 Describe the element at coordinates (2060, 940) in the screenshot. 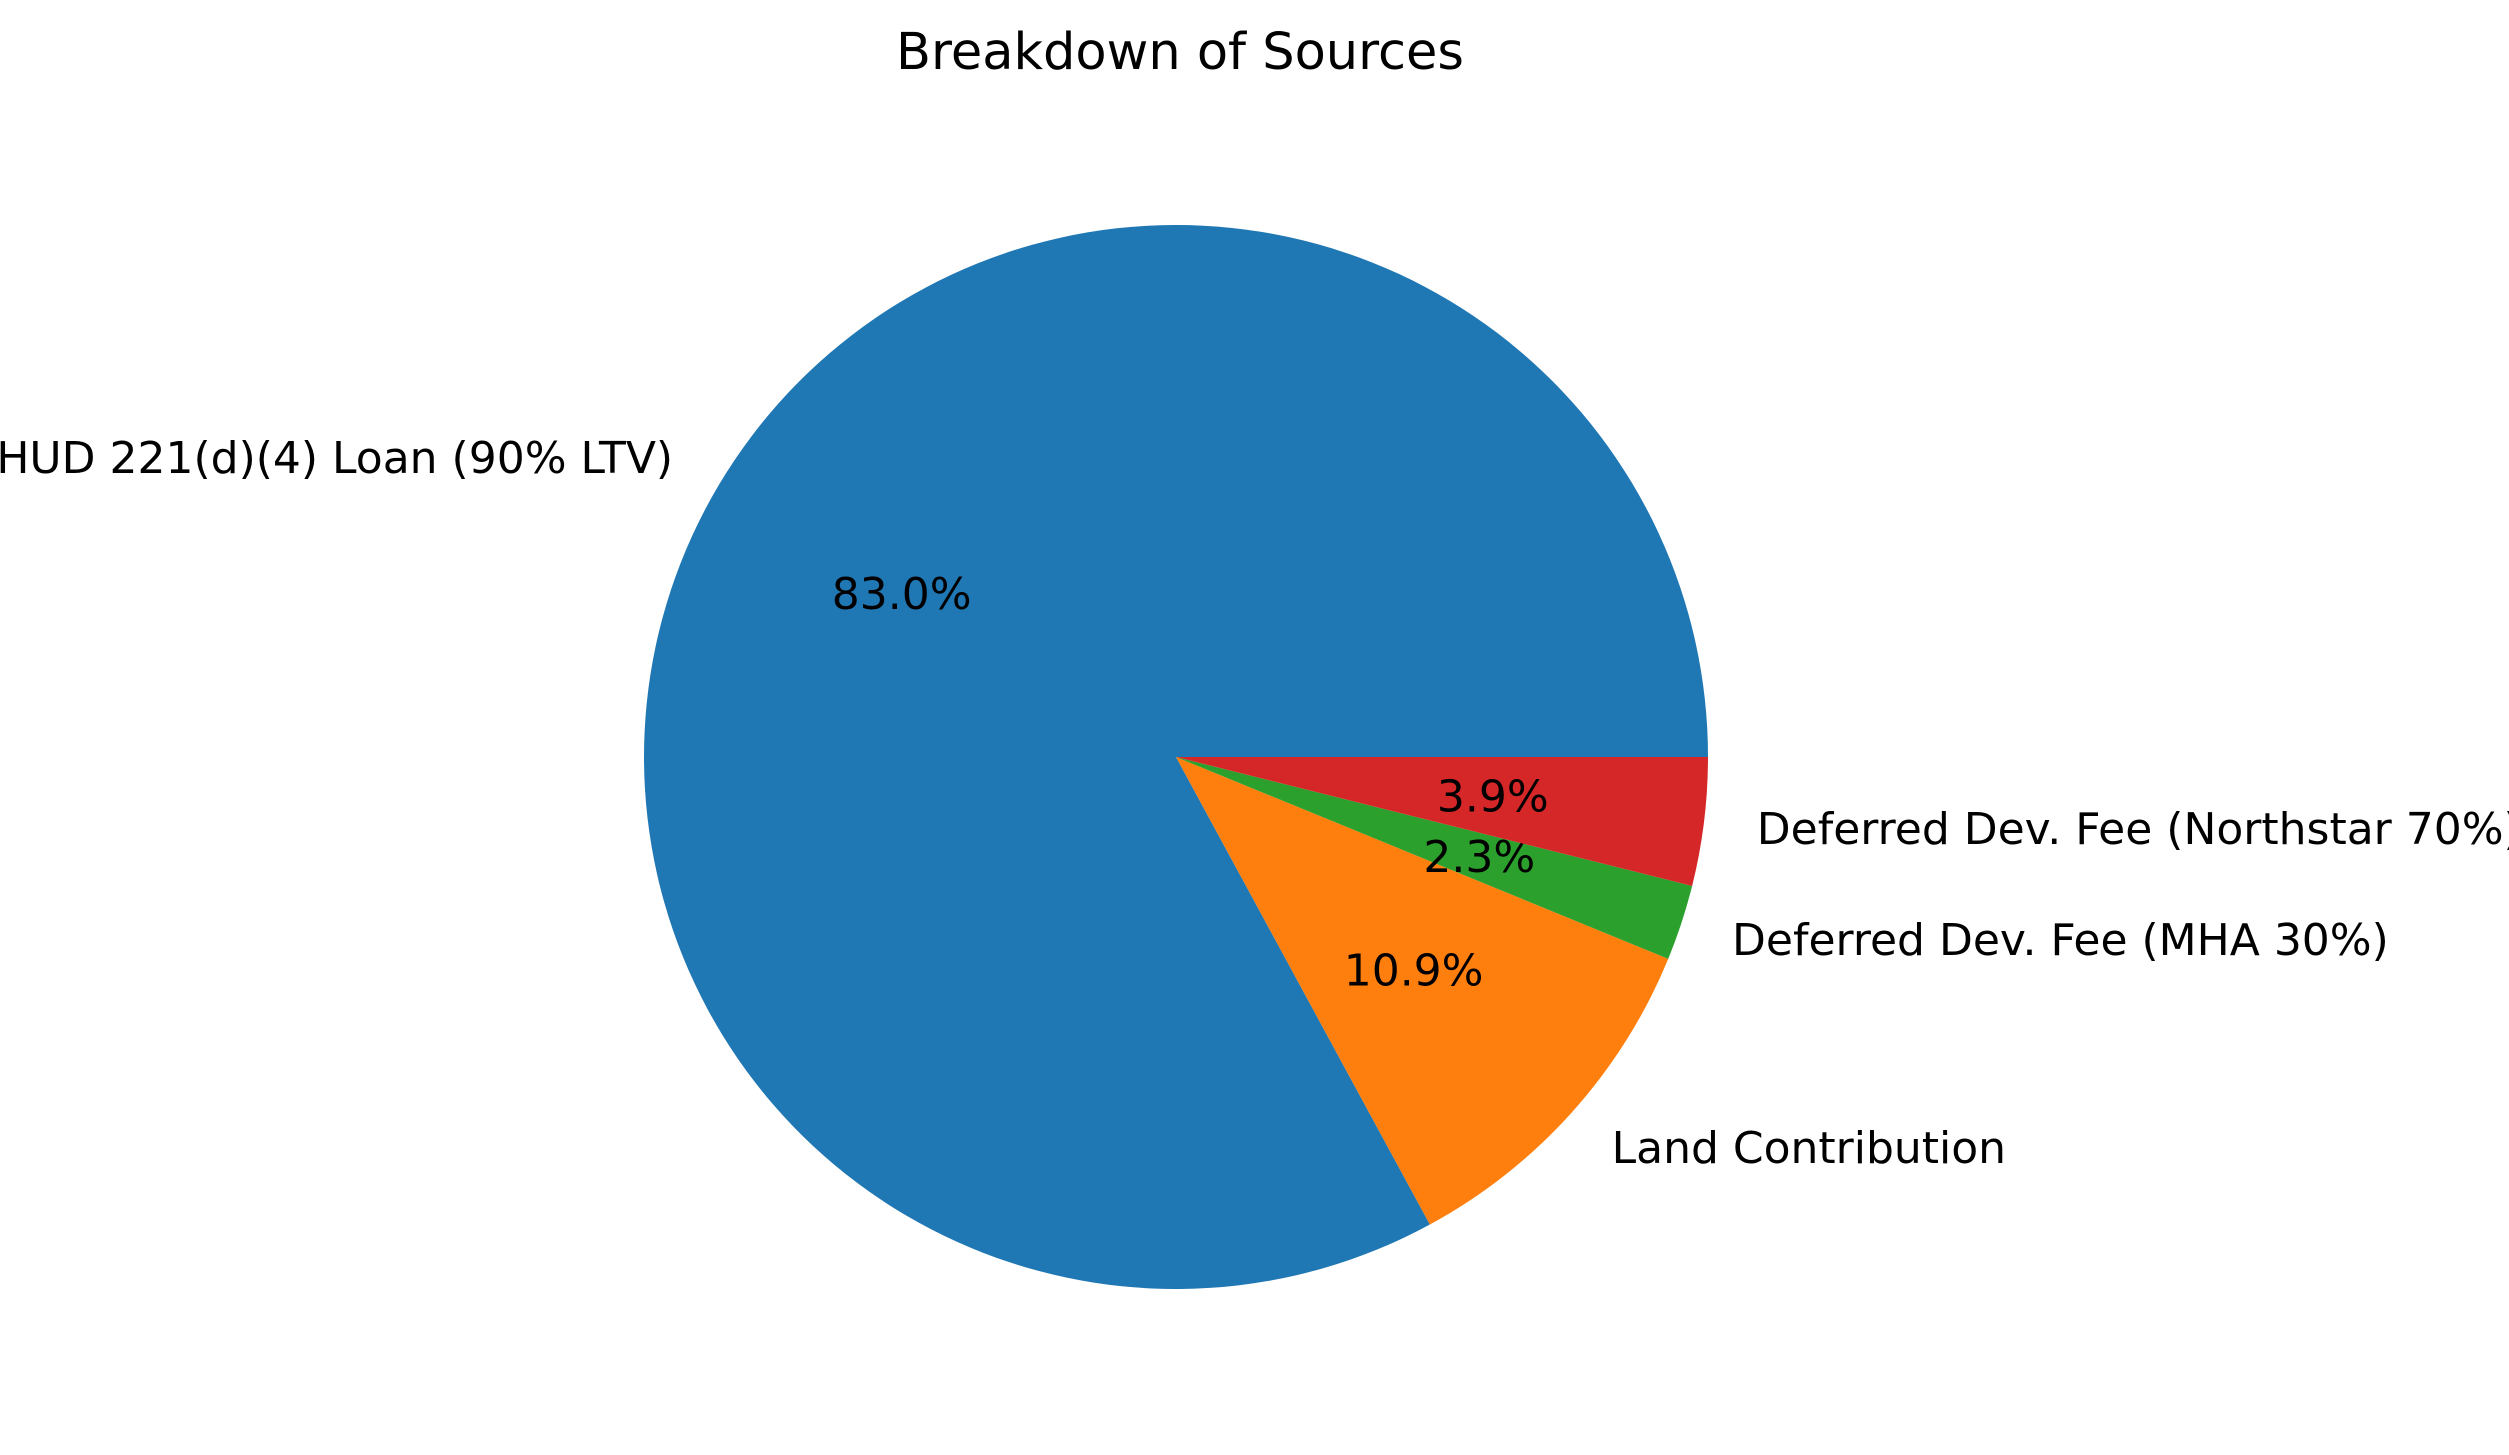

I see `pie-category-label-deferred-dev-fee-mha-30: Deferred Dev. Fee (MHA 30%)` at that location.